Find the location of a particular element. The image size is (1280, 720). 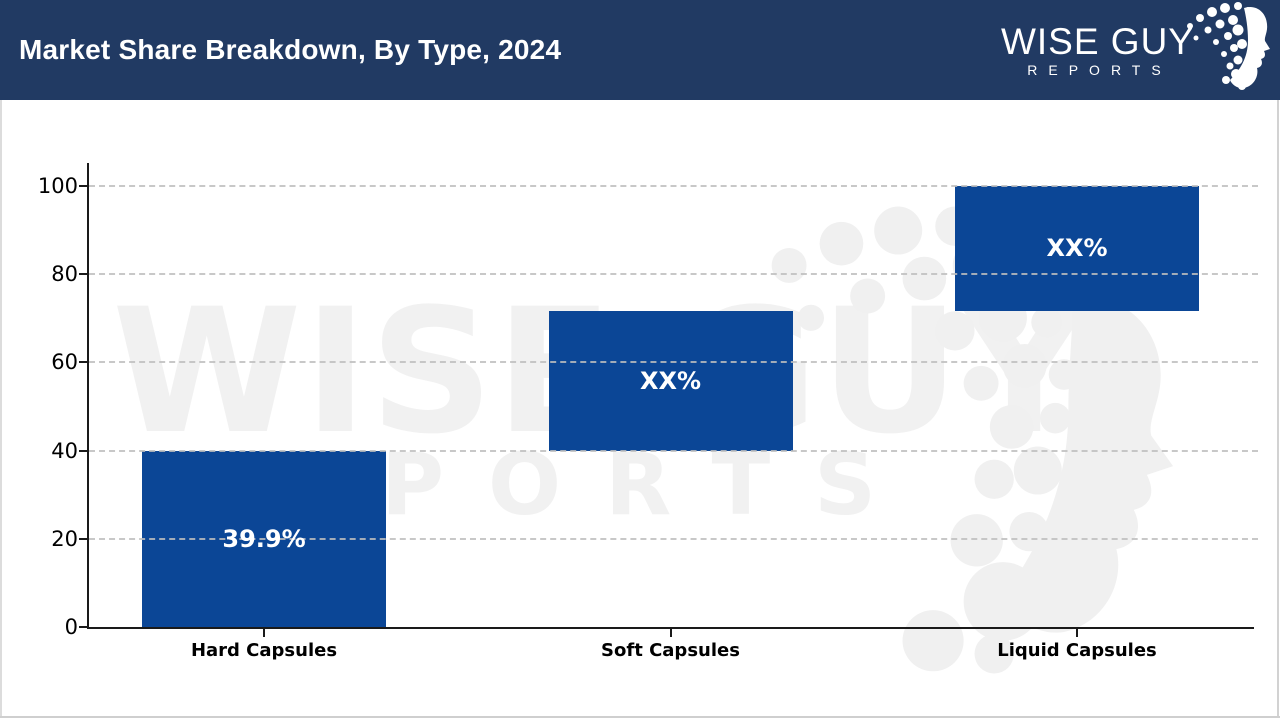

page-border-right is located at coordinates (1278, 409).